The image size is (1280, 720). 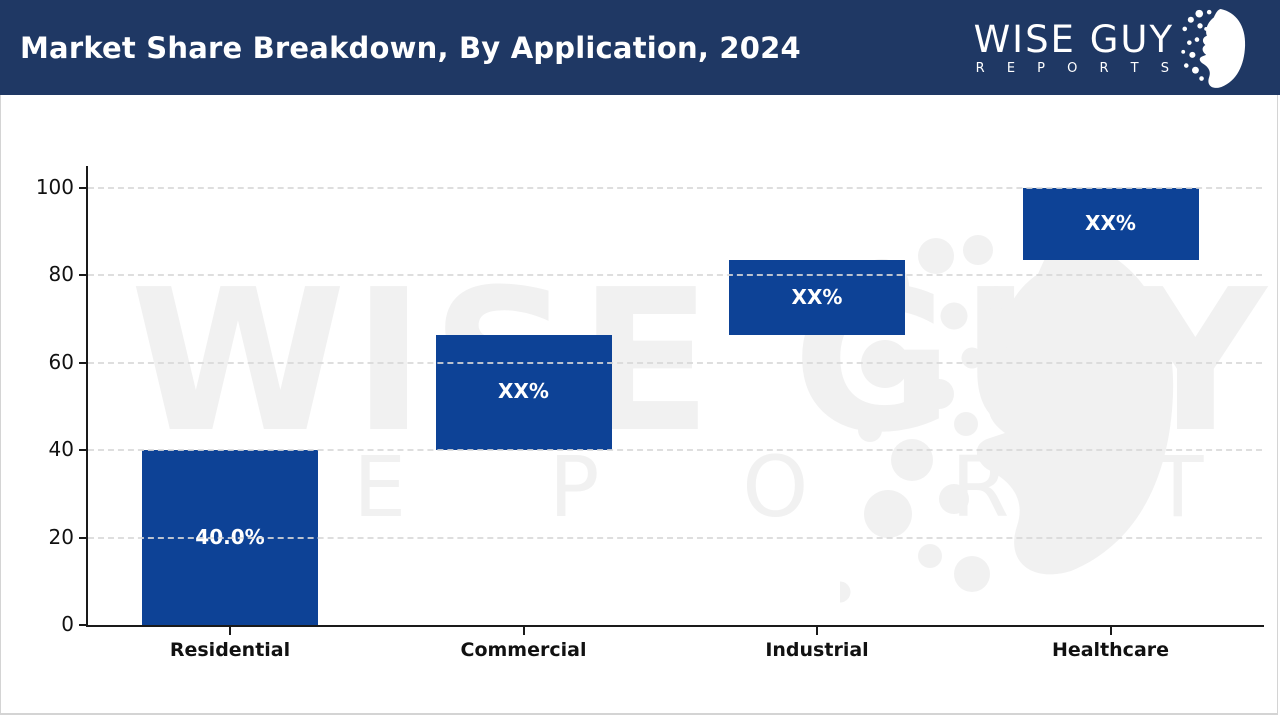 I want to click on dotted-head-profile-icon, so click(x=1213, y=48).